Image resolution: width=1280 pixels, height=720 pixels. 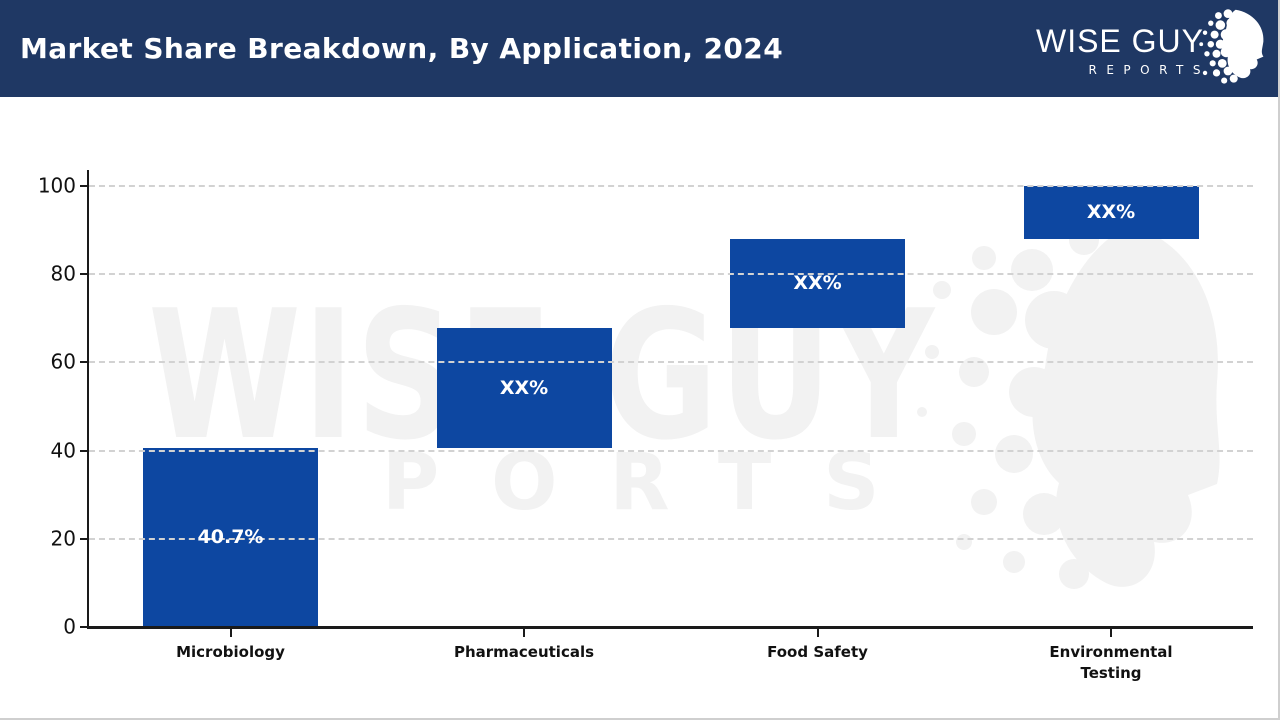 I want to click on y-tick-label: 80, so click(x=63, y=273).